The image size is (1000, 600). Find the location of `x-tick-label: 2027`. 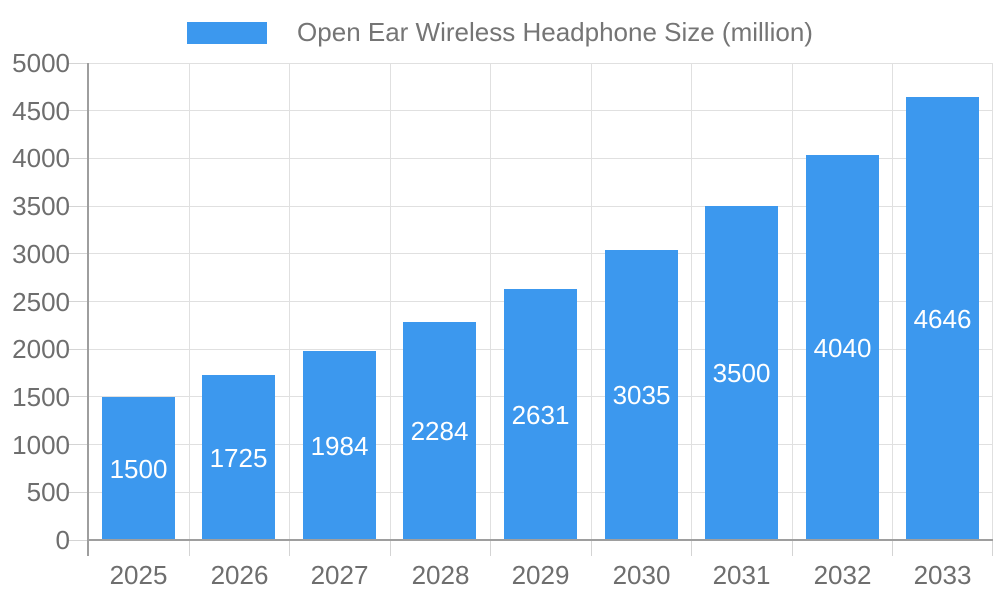

x-tick-label: 2027 is located at coordinates (339, 575).